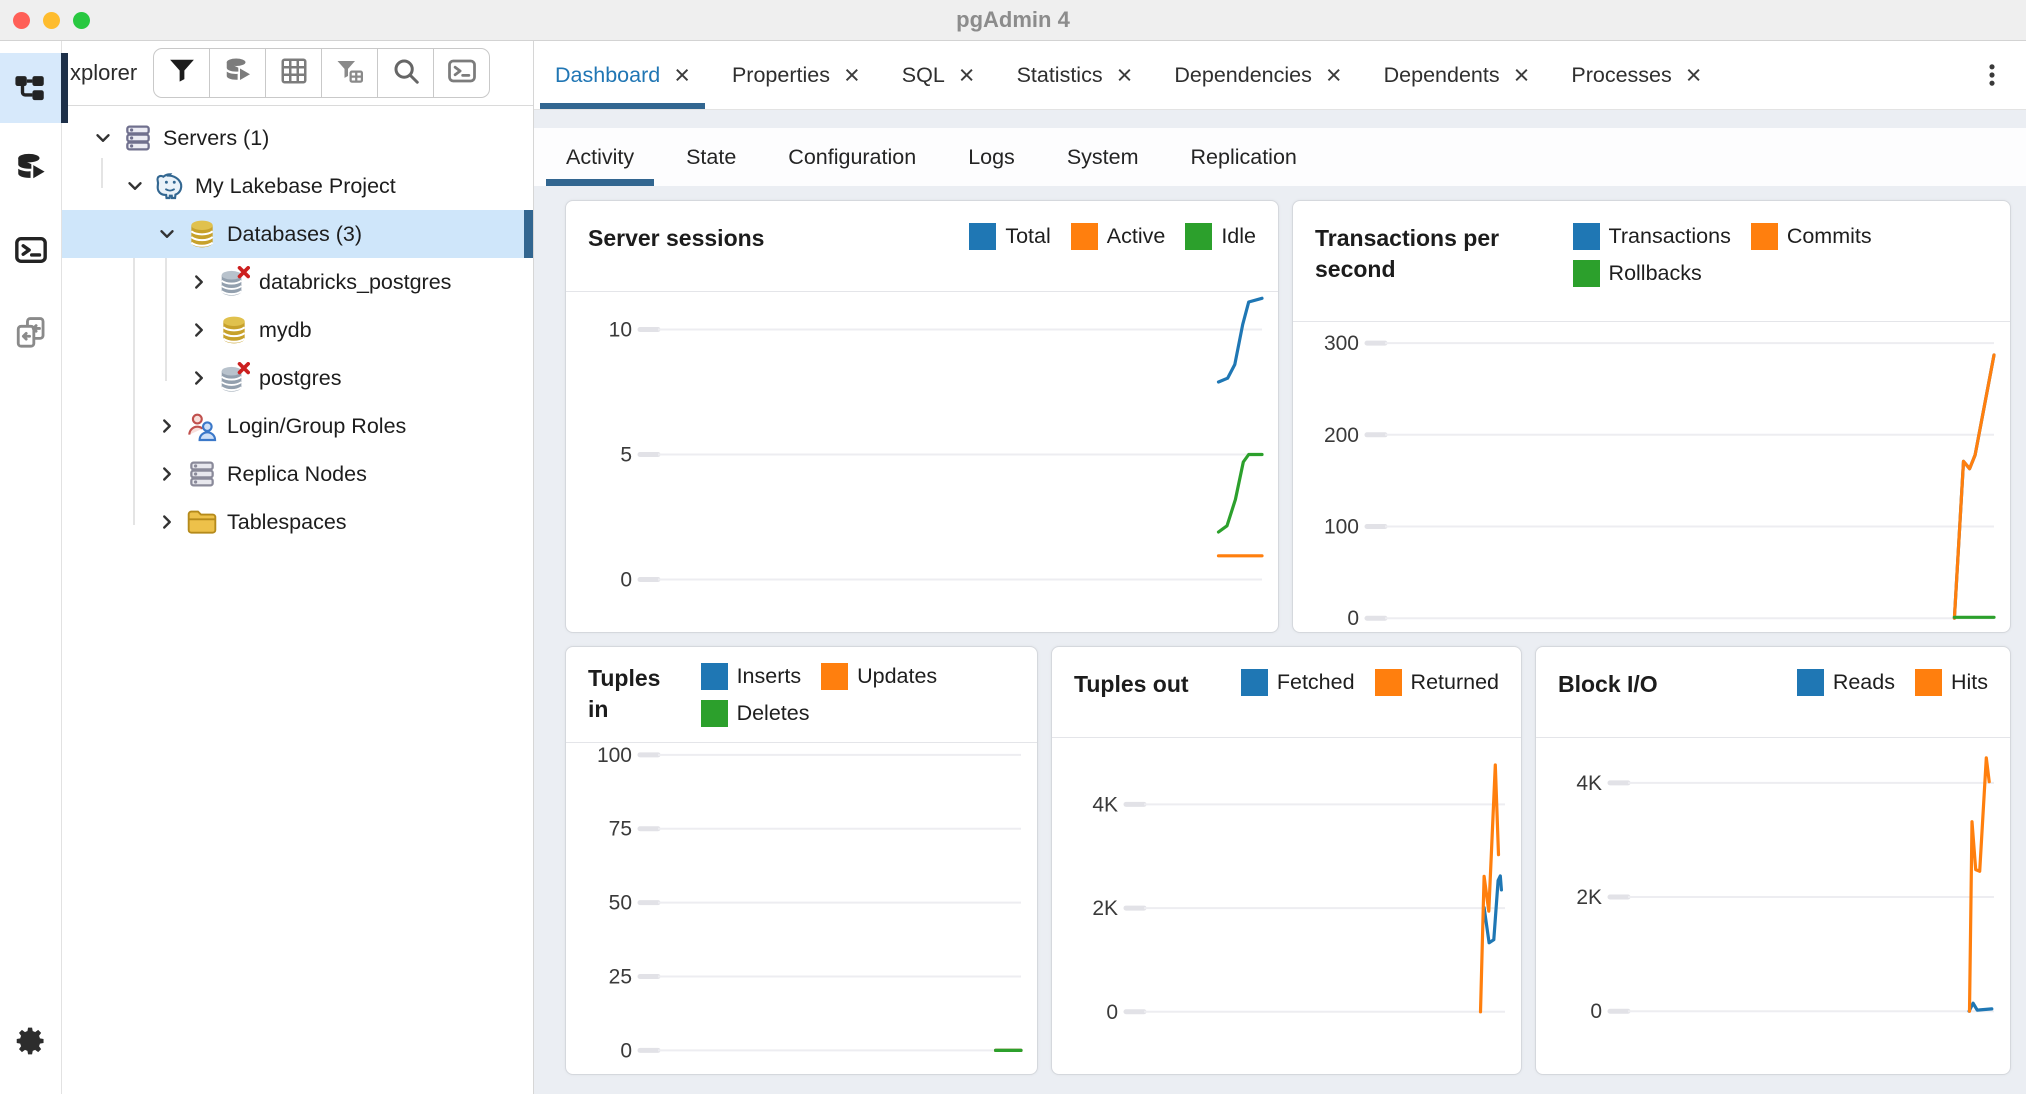  What do you see at coordinates (1297, 682) in the screenshot?
I see `legend-item-fetched: Fetched` at bounding box center [1297, 682].